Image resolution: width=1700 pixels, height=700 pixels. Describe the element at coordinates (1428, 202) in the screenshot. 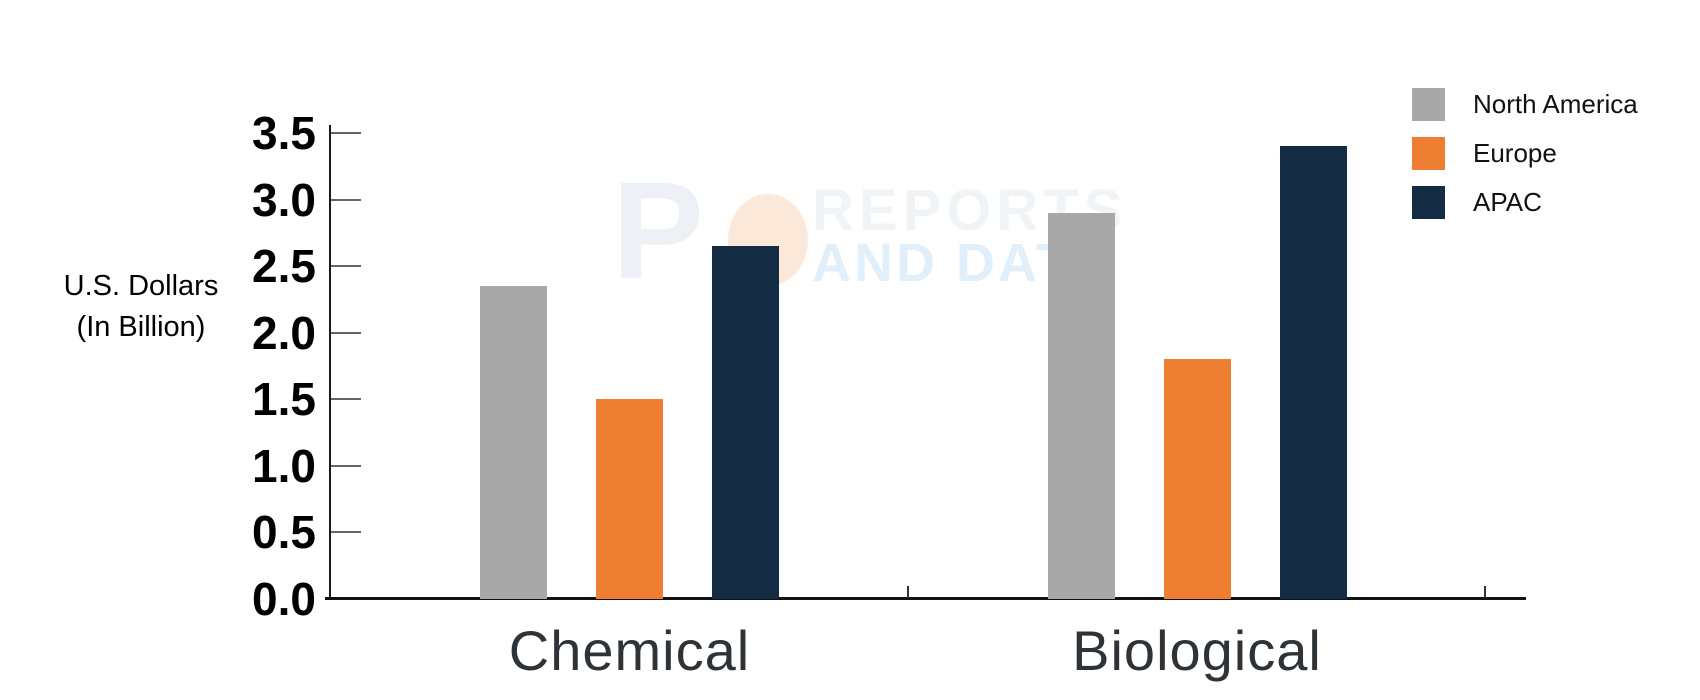

I see `legend-swatch-apac` at that location.